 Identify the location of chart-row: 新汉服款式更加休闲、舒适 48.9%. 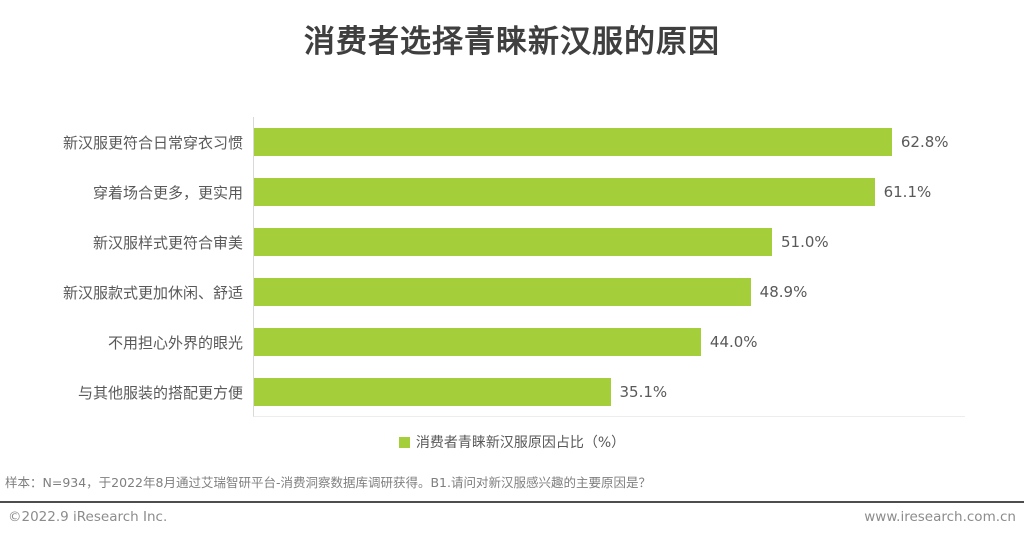
(512, 292).